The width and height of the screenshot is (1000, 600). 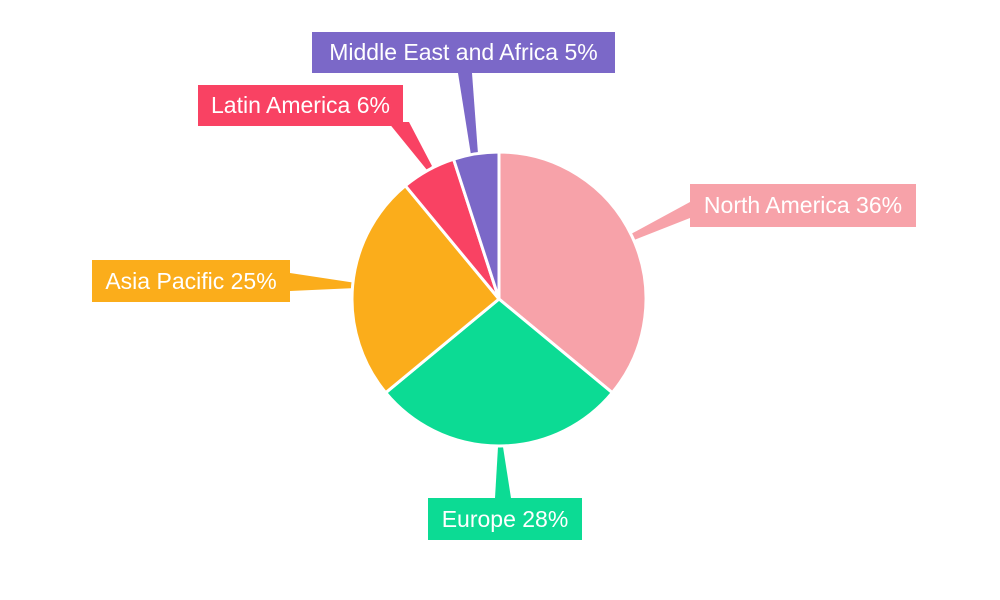 What do you see at coordinates (468, 114) in the screenshot?
I see `leader-line-middle-east-and-africa` at bounding box center [468, 114].